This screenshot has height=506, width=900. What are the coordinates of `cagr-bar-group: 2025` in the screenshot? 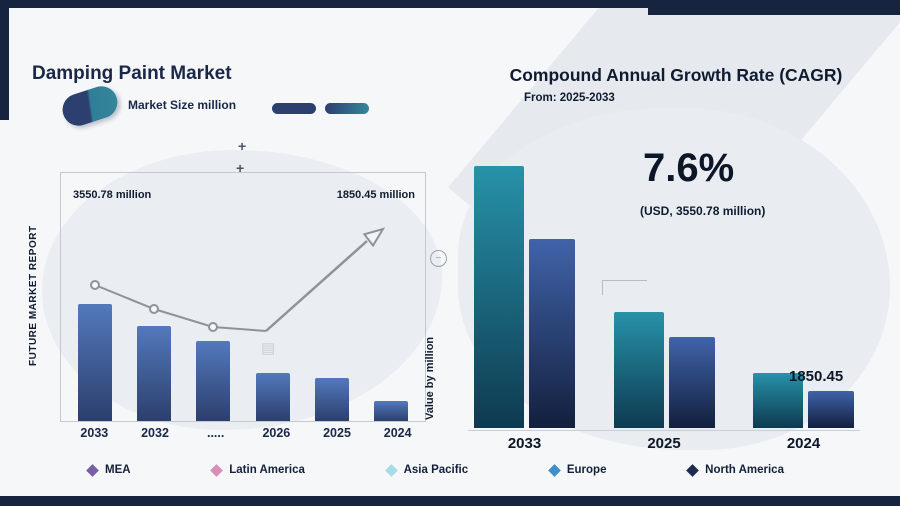 It's located at (664, 382).